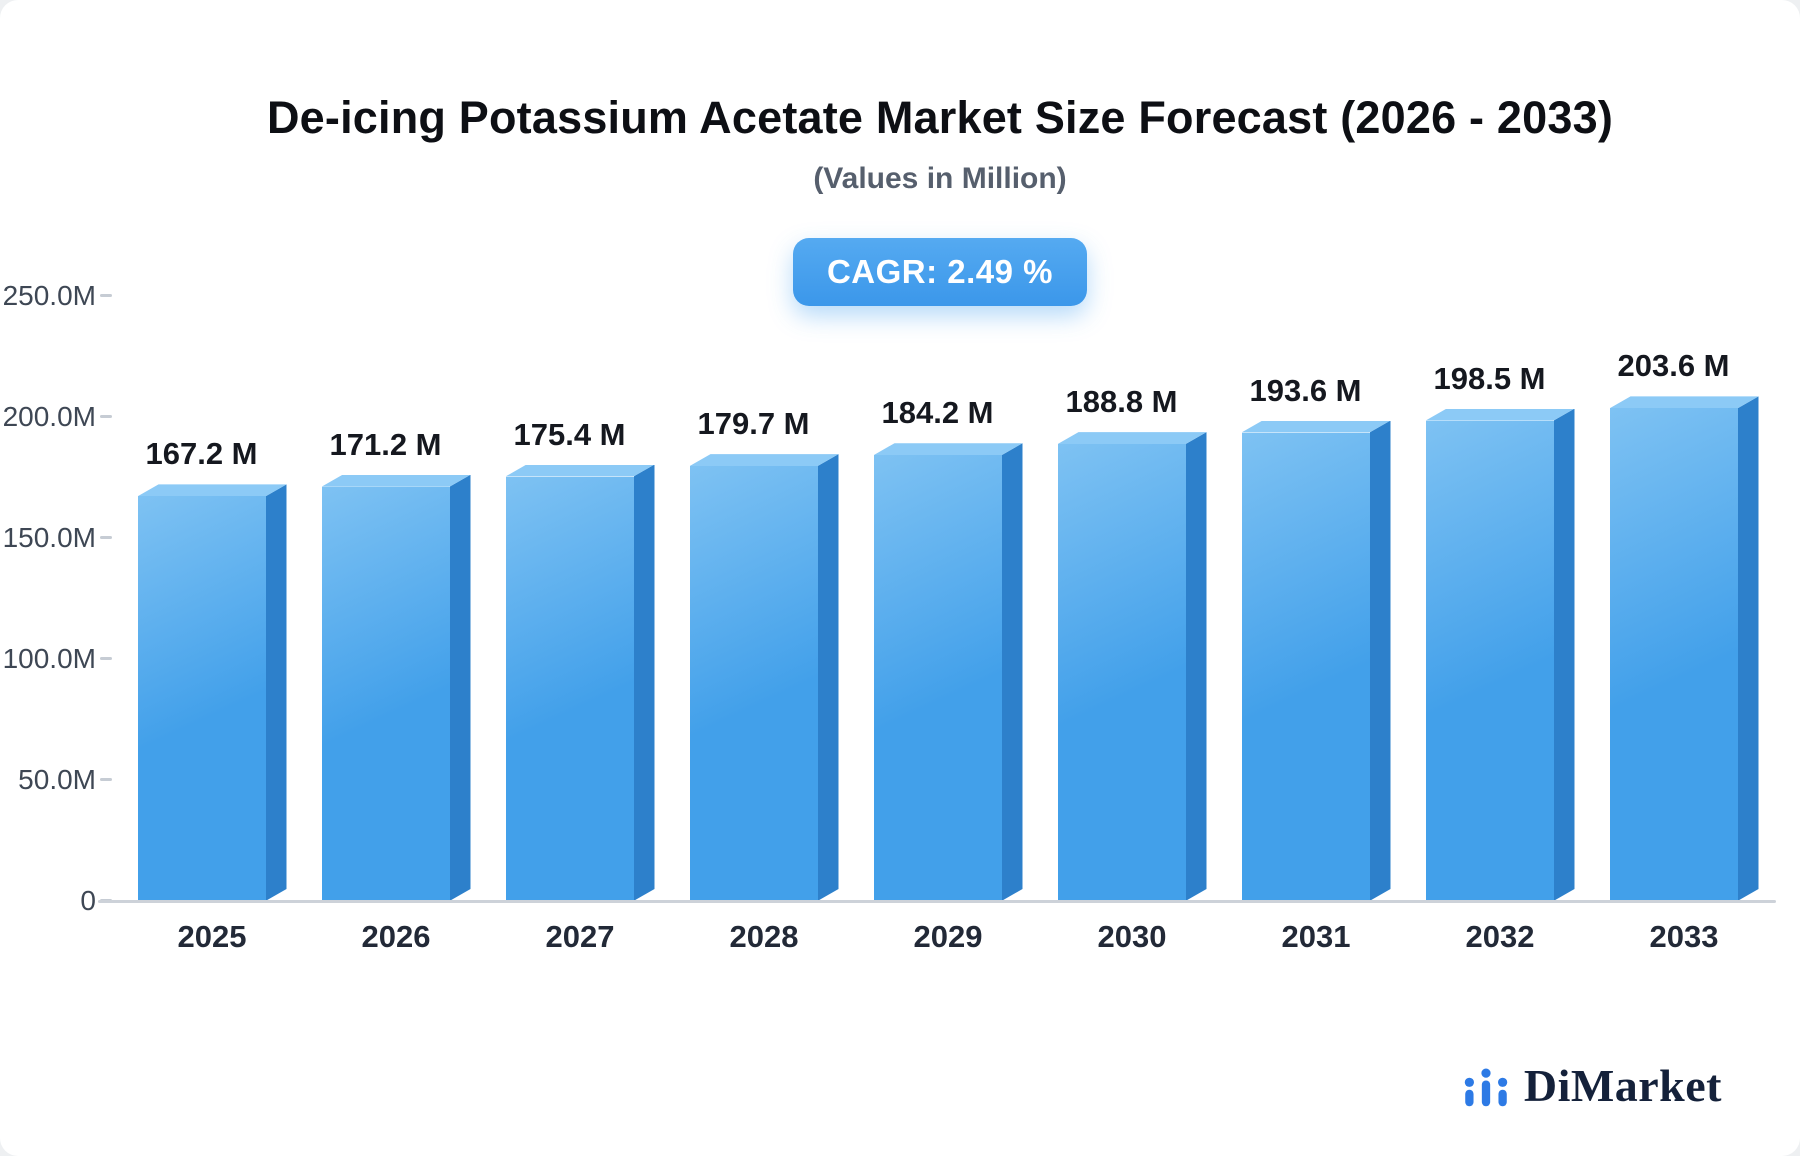  I want to click on y-axis: 0 50.0M 100.0M 150.0M 200.0M 250.0M, so click(48, 598).